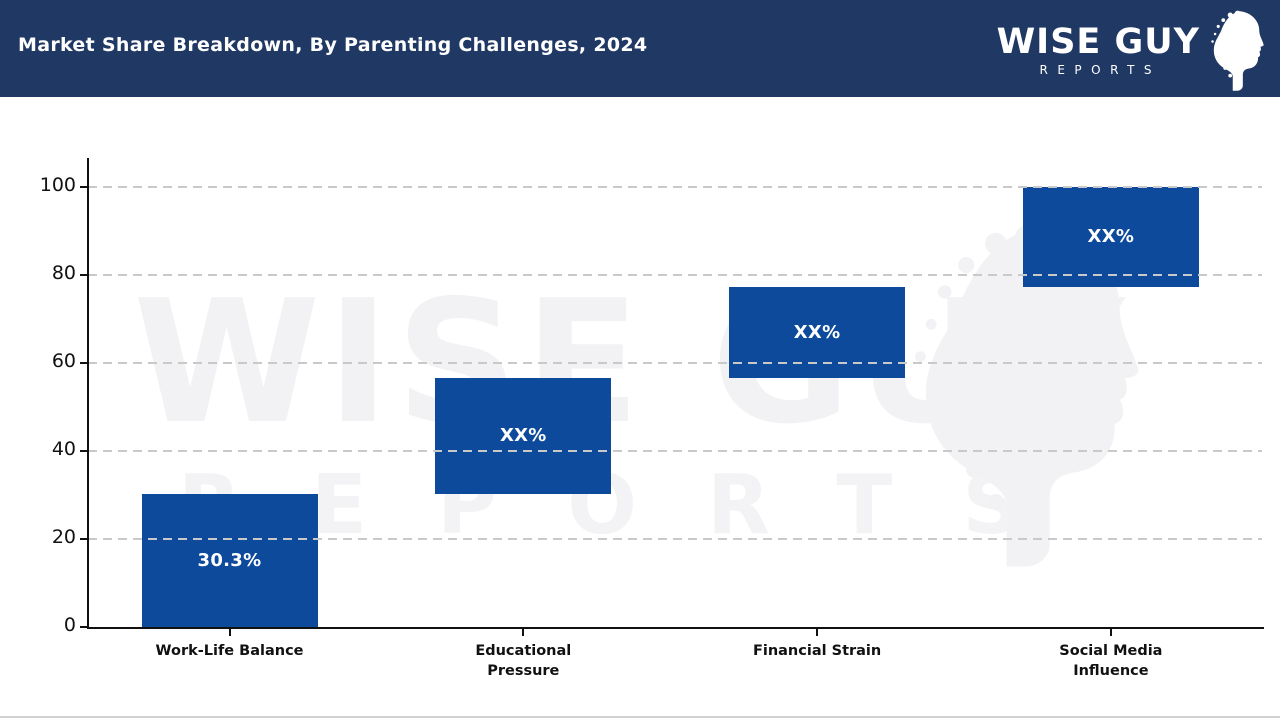  What do you see at coordinates (523, 661) in the screenshot?
I see `x-label-educational-pressure: Educational Pressure` at bounding box center [523, 661].